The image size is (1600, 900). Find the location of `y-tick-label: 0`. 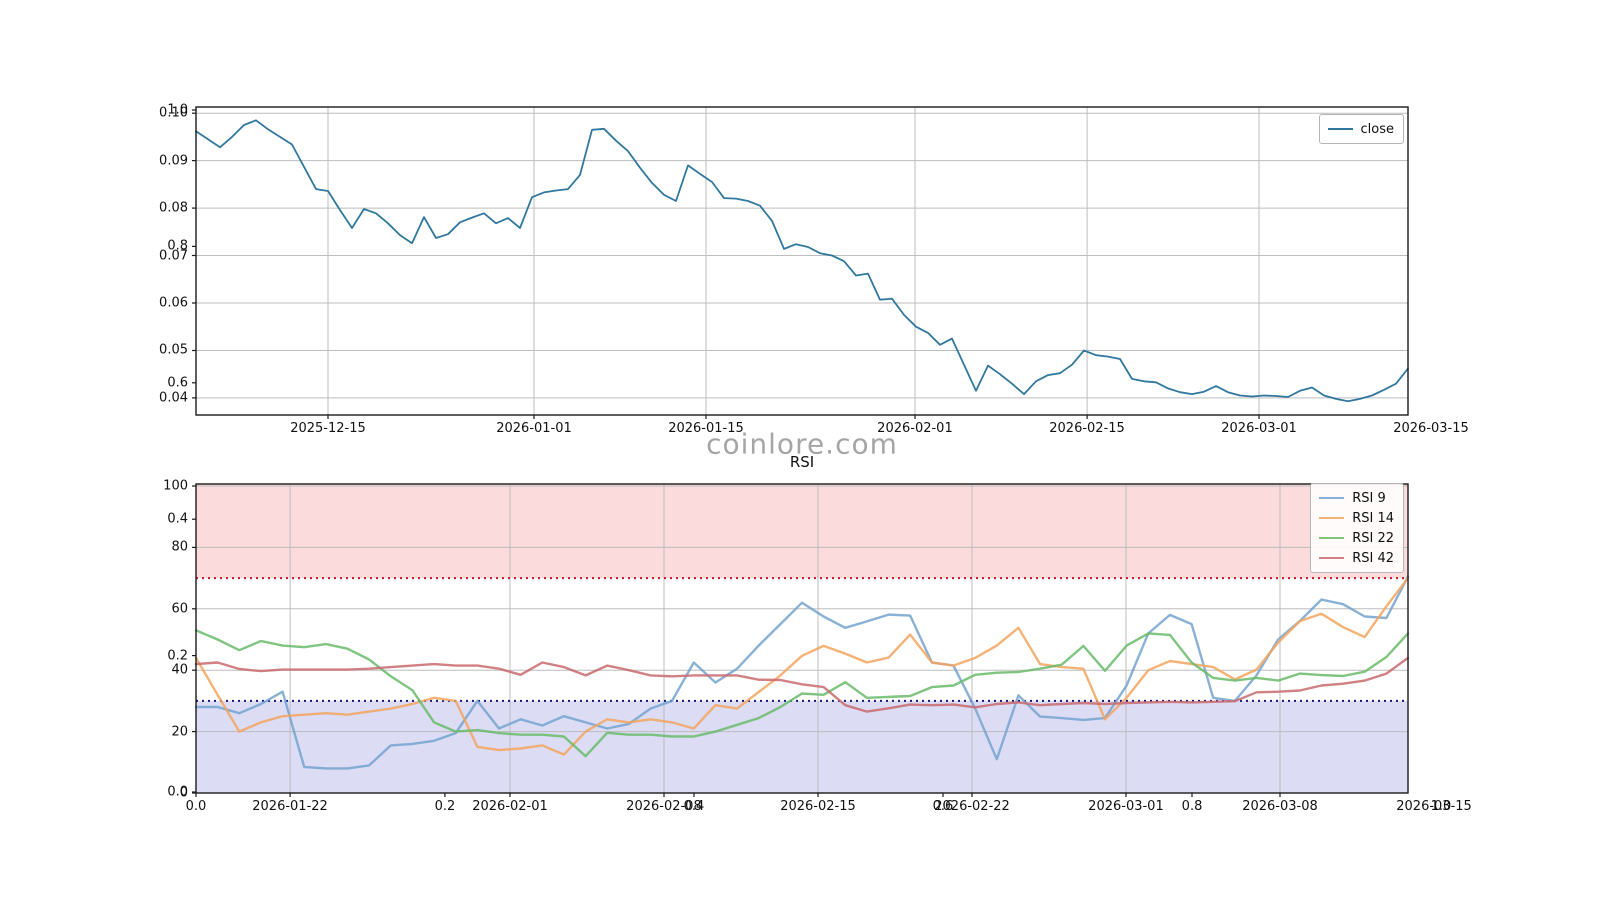

y-tick-label: 0 is located at coordinates (183, 793).